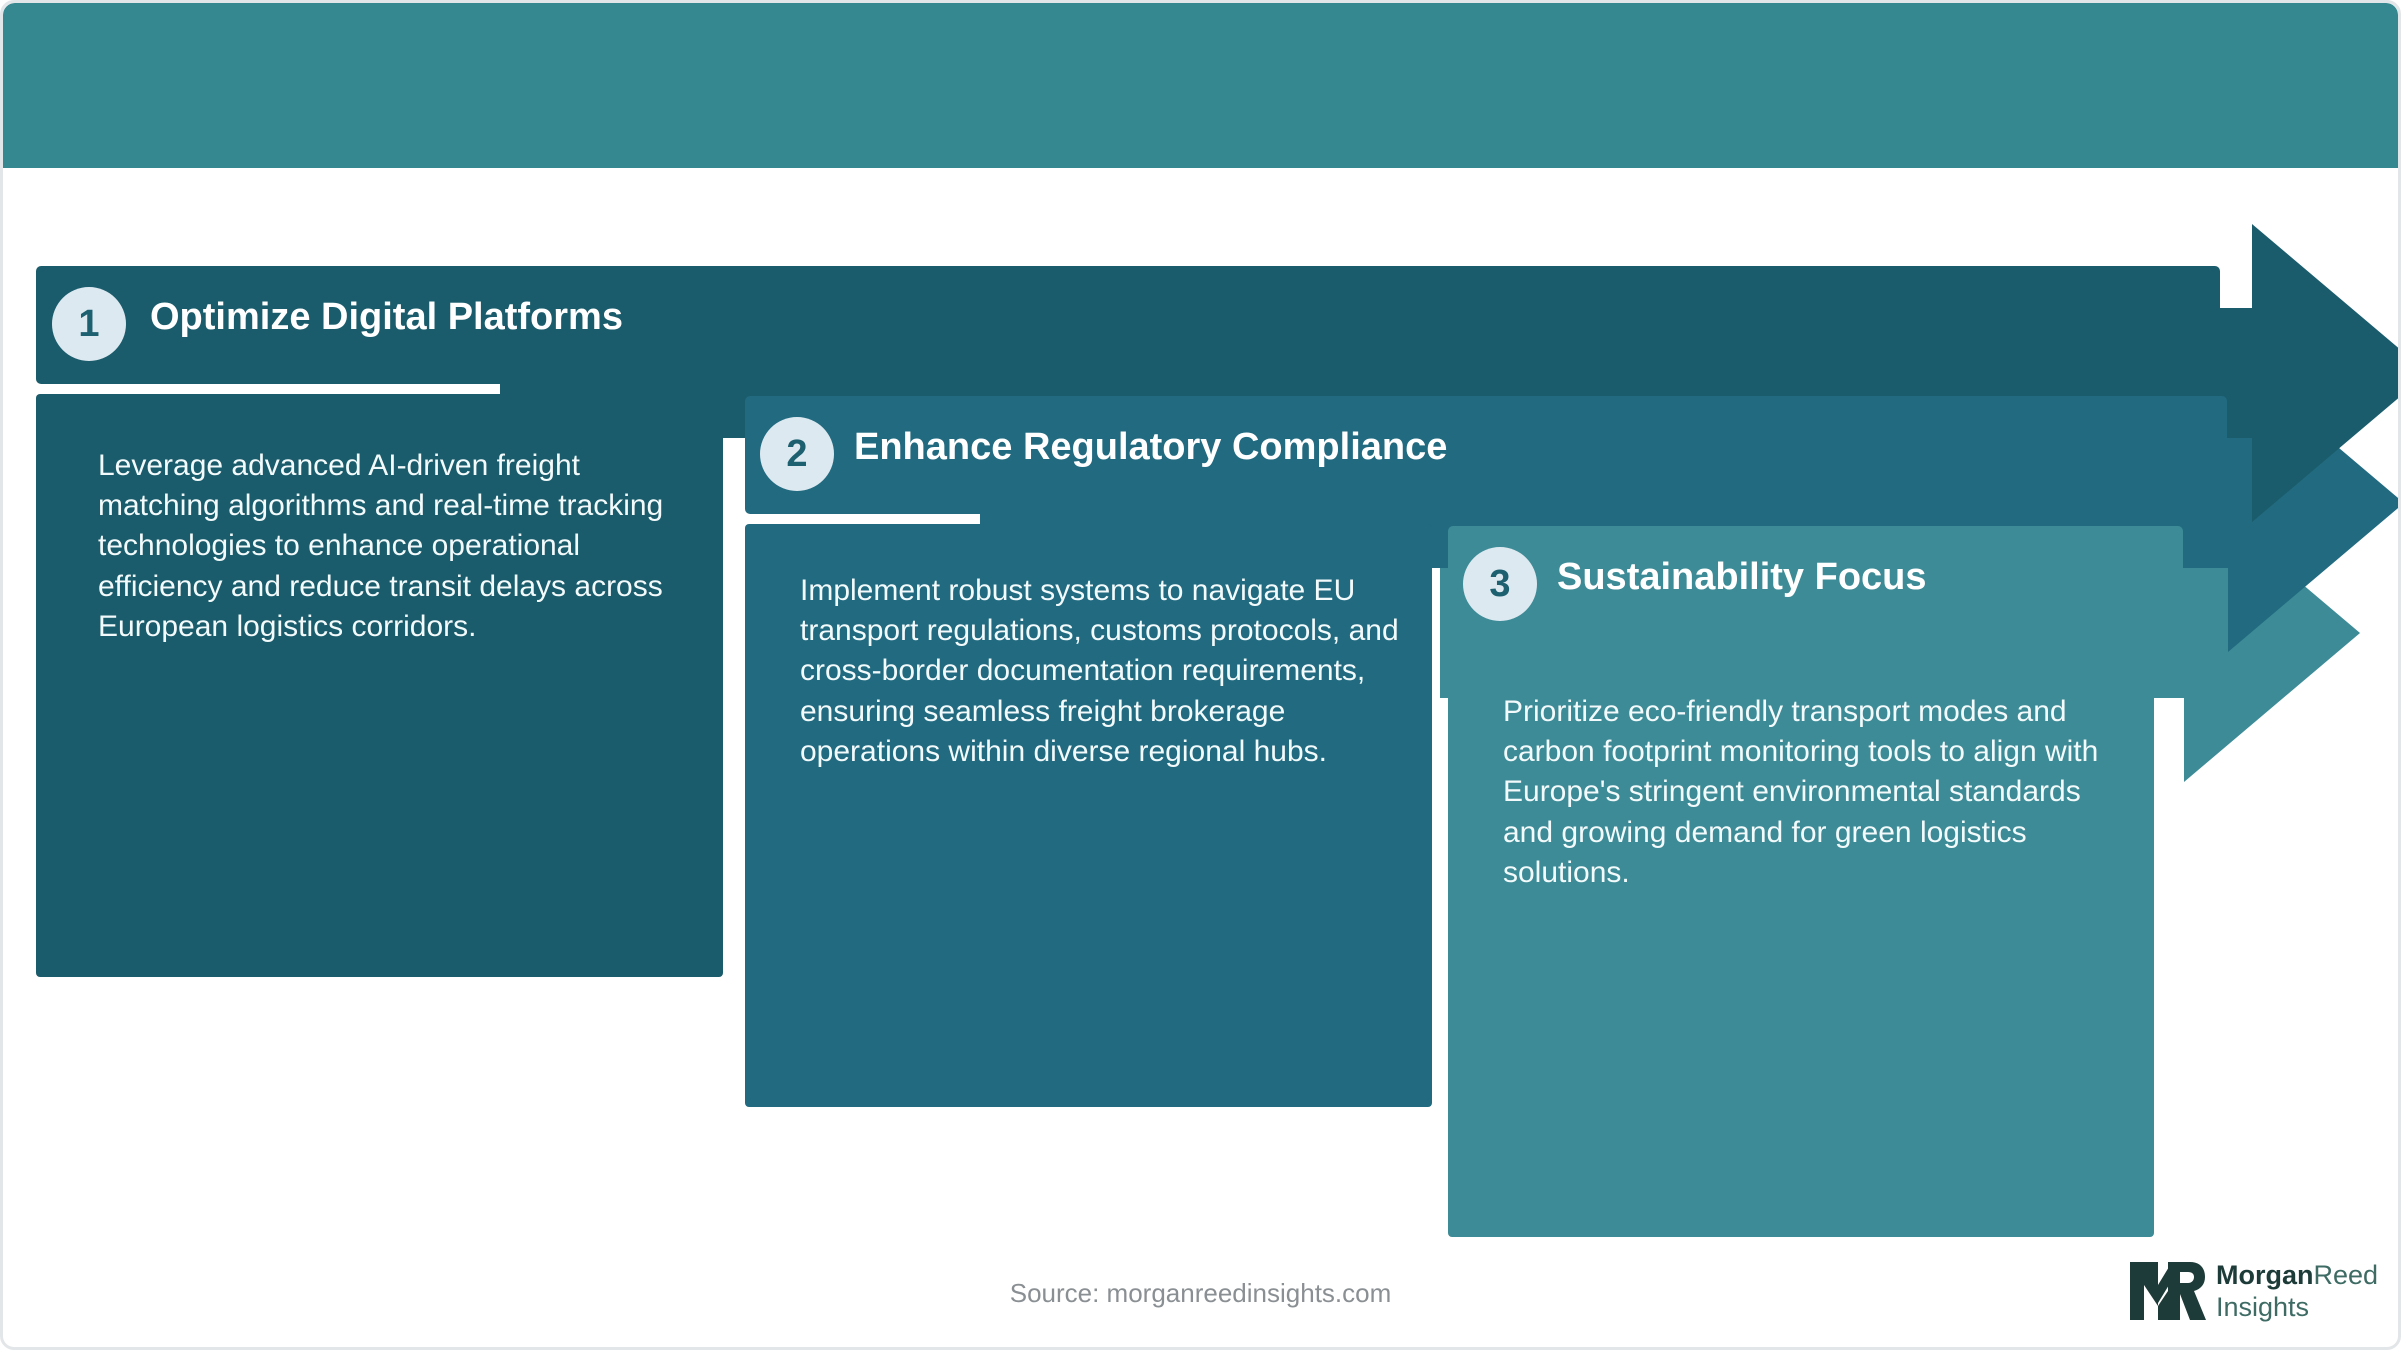  Describe the element at coordinates (1200, 85) in the screenshot. I see `header-bar` at that location.